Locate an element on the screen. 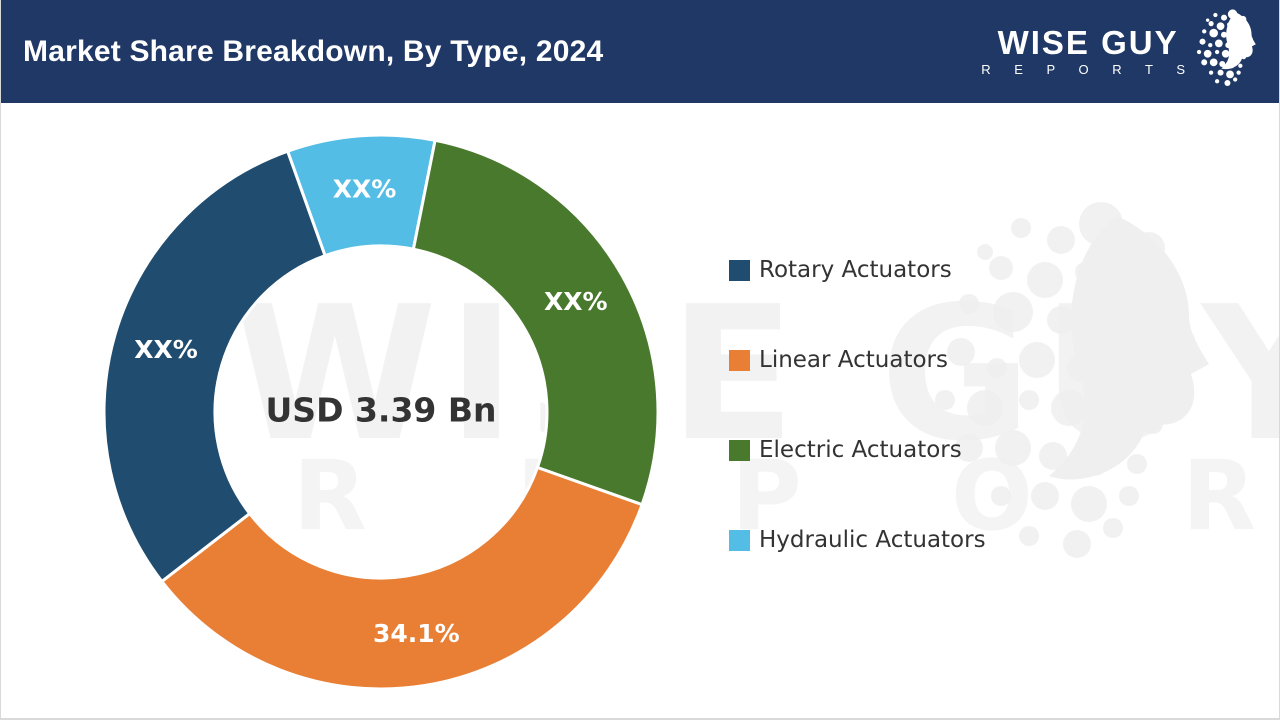 Image resolution: width=1280 pixels, height=720 pixels. legend-item-hydraulic-actuators: Hydraulic Actuators is located at coordinates (857, 540).